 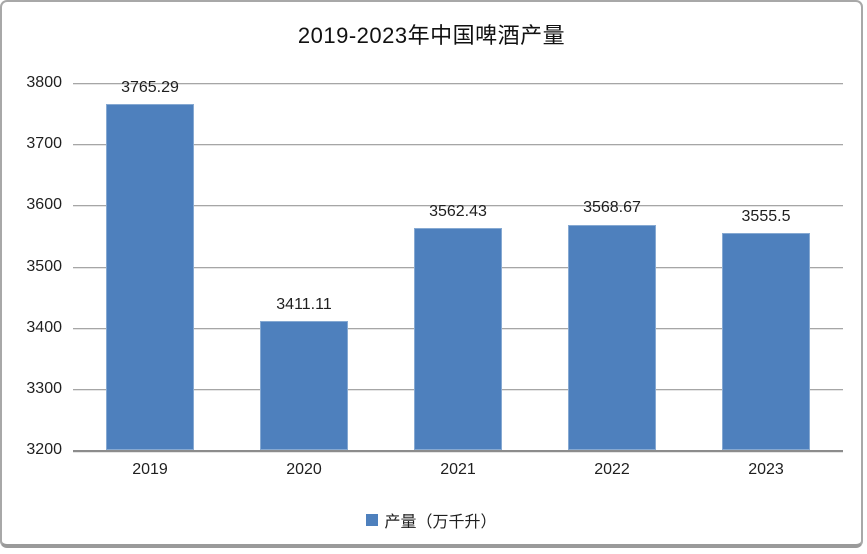 I want to click on y-axis-tick-label: 3300, so click(x=44, y=388).